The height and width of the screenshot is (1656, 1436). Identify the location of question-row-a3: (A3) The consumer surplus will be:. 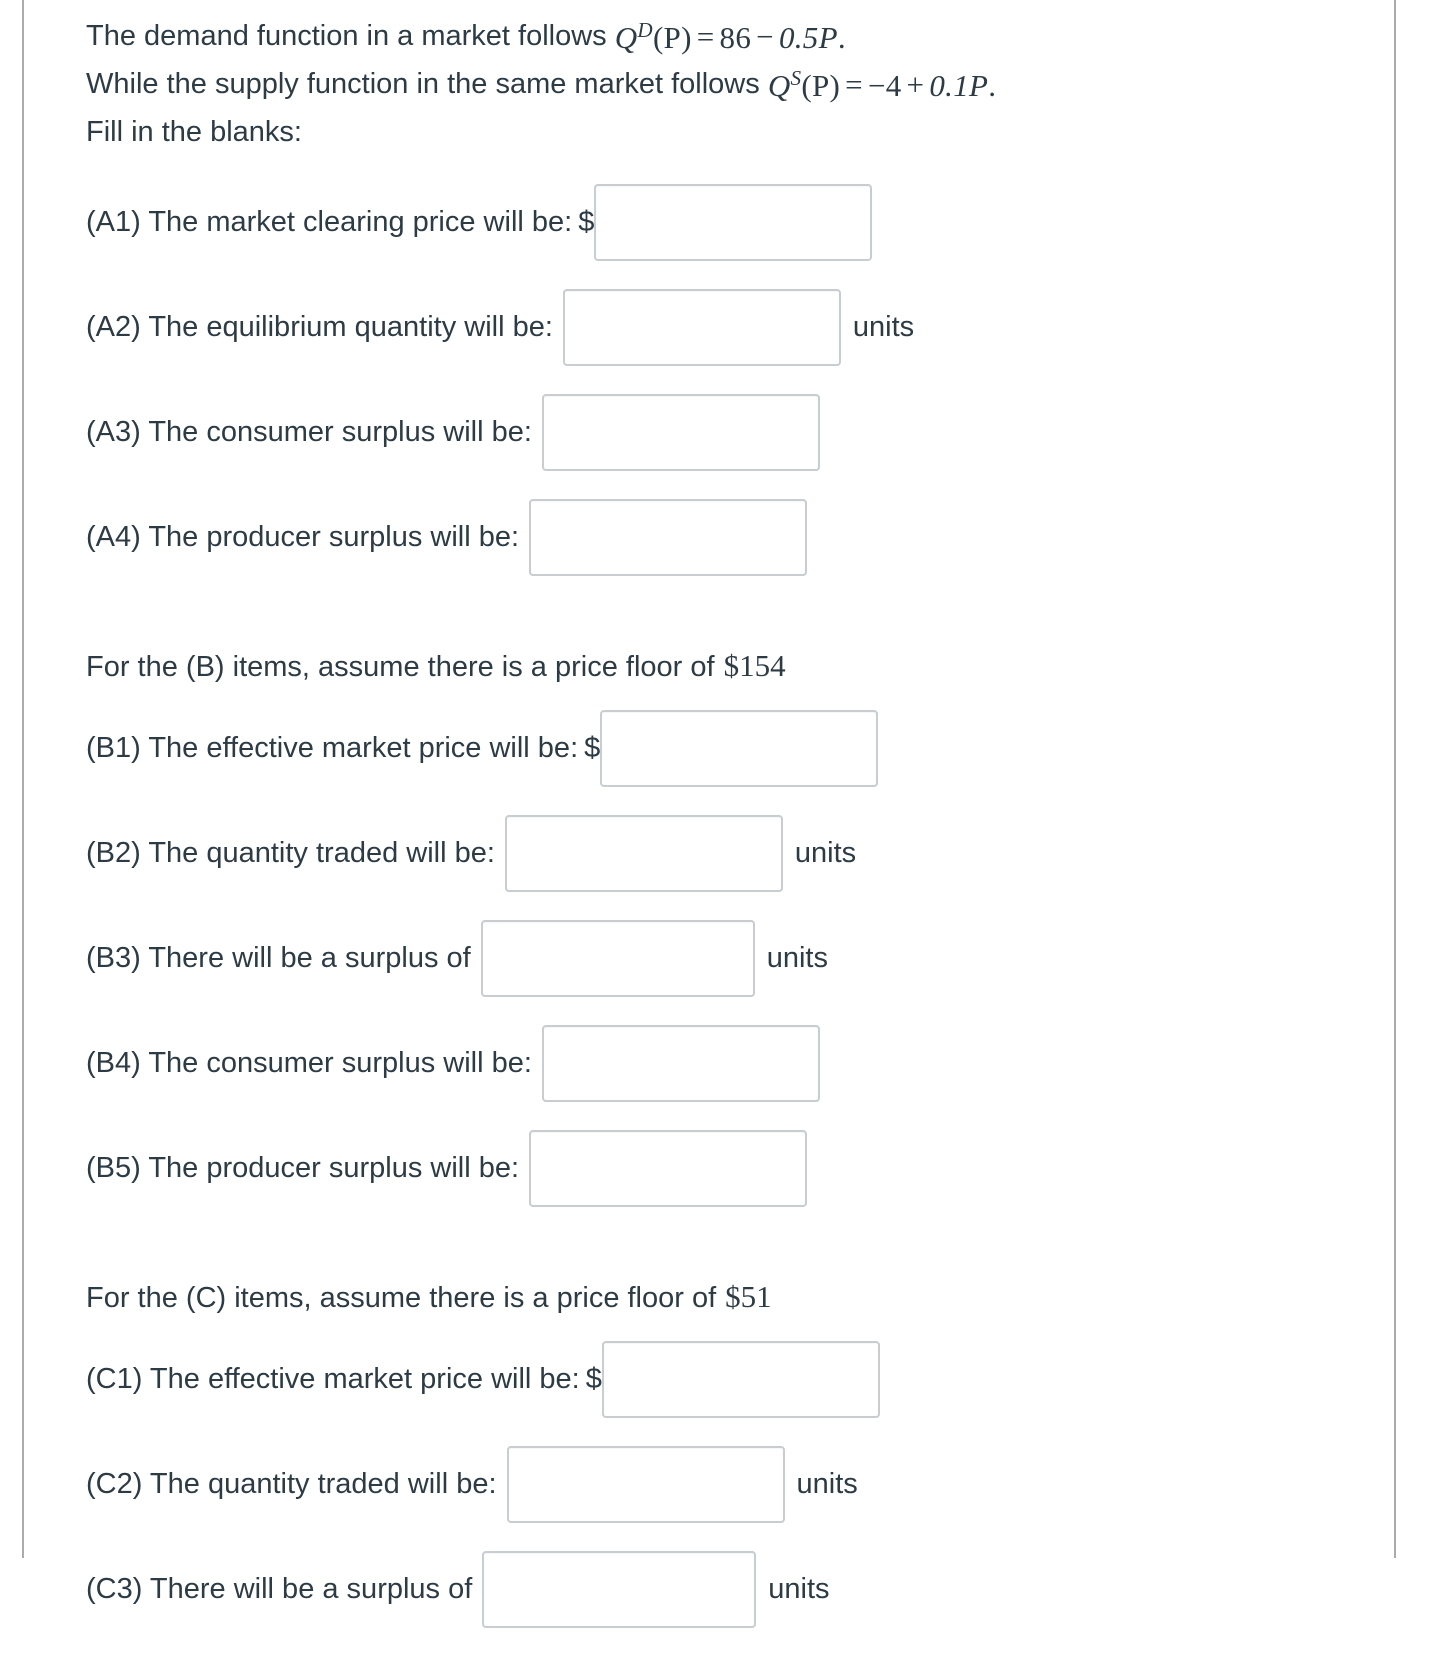
(741, 432).